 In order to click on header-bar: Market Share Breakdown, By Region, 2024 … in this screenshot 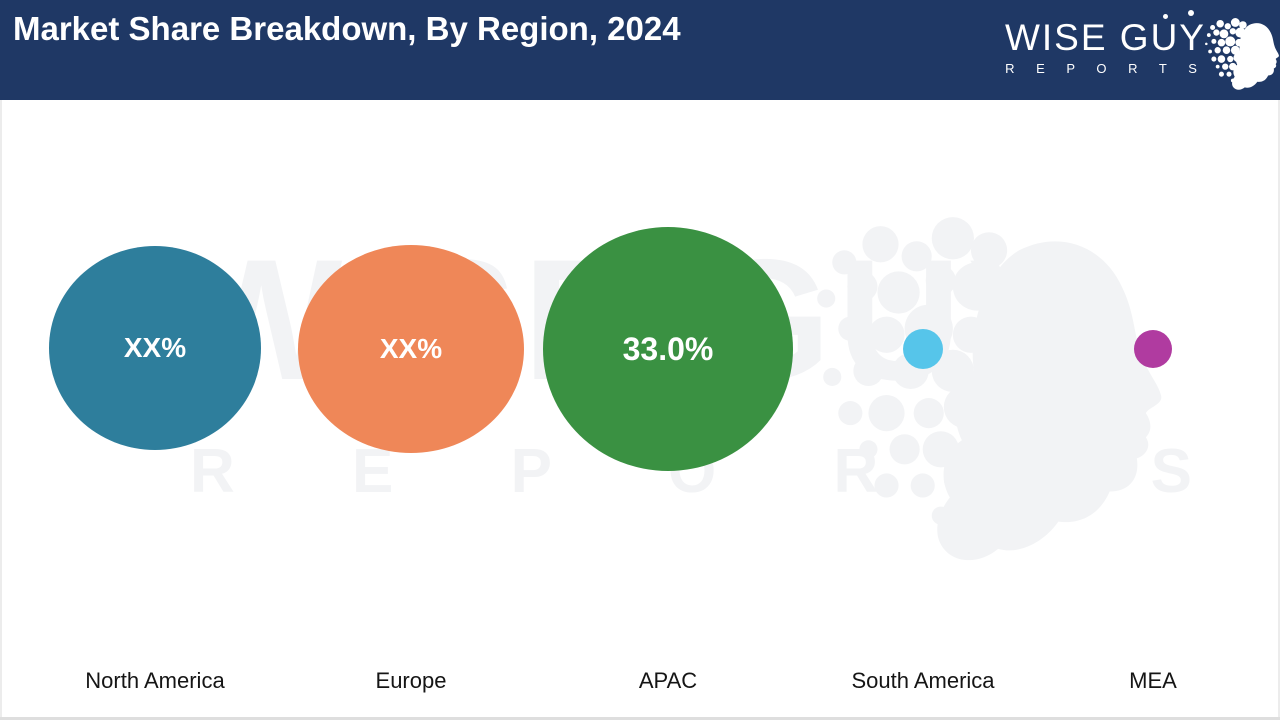, I will do `click(640, 50)`.